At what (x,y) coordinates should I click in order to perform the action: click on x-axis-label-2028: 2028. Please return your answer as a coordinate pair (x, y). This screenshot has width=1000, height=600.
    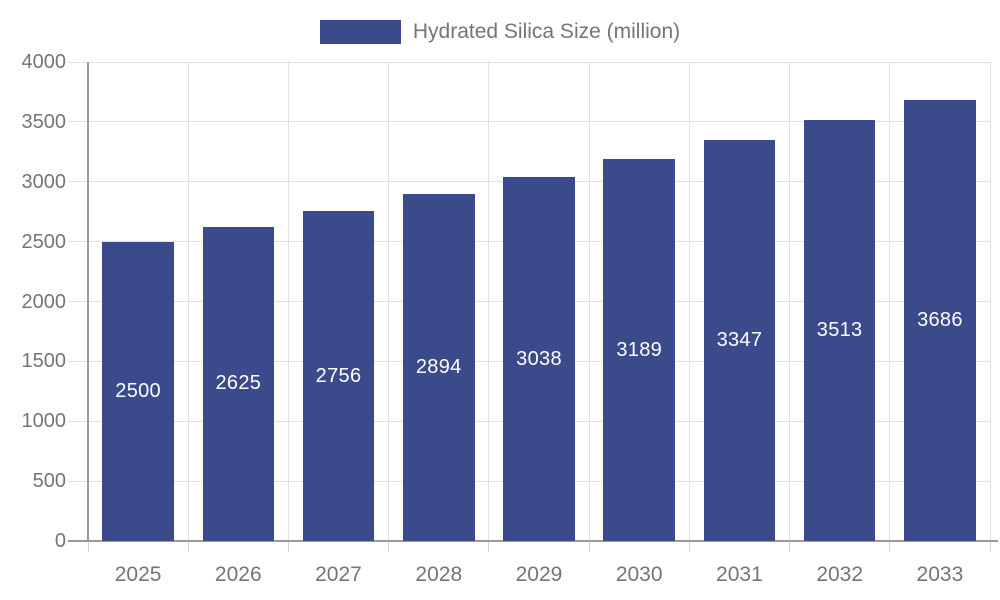
    Looking at the image, I should click on (439, 574).